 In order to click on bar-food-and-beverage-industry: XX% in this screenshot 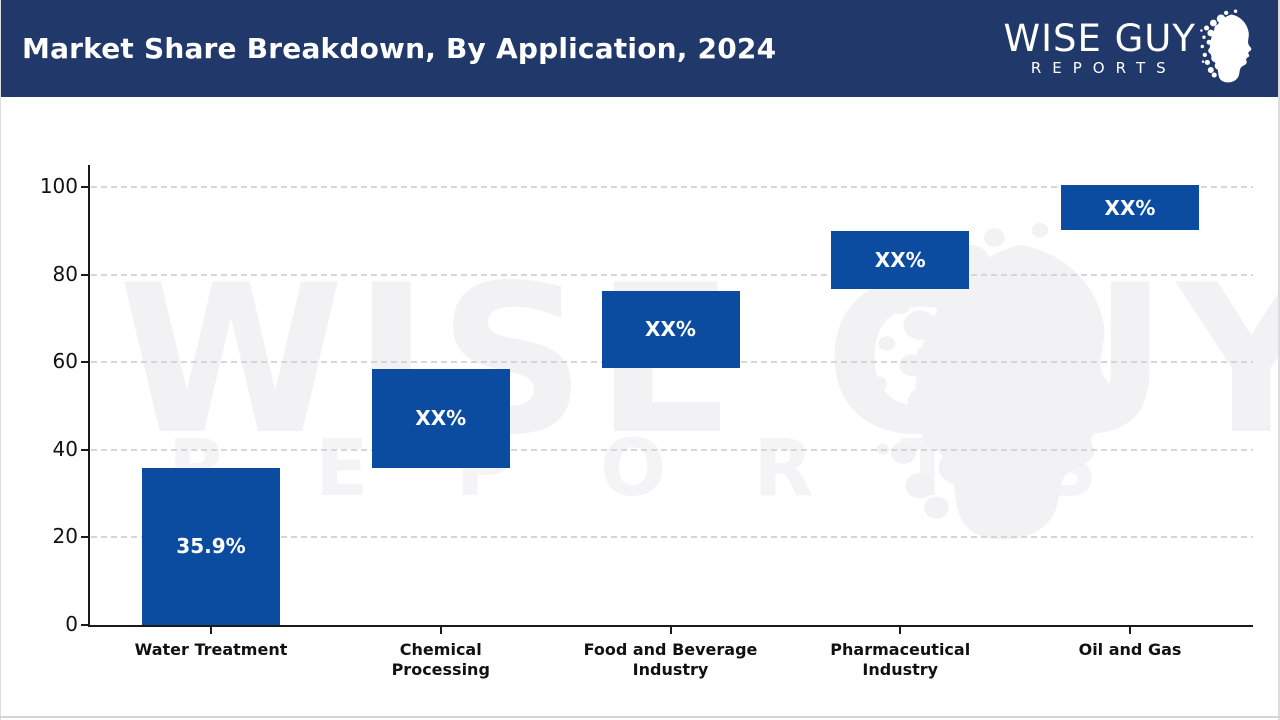, I will do `click(670, 329)`.